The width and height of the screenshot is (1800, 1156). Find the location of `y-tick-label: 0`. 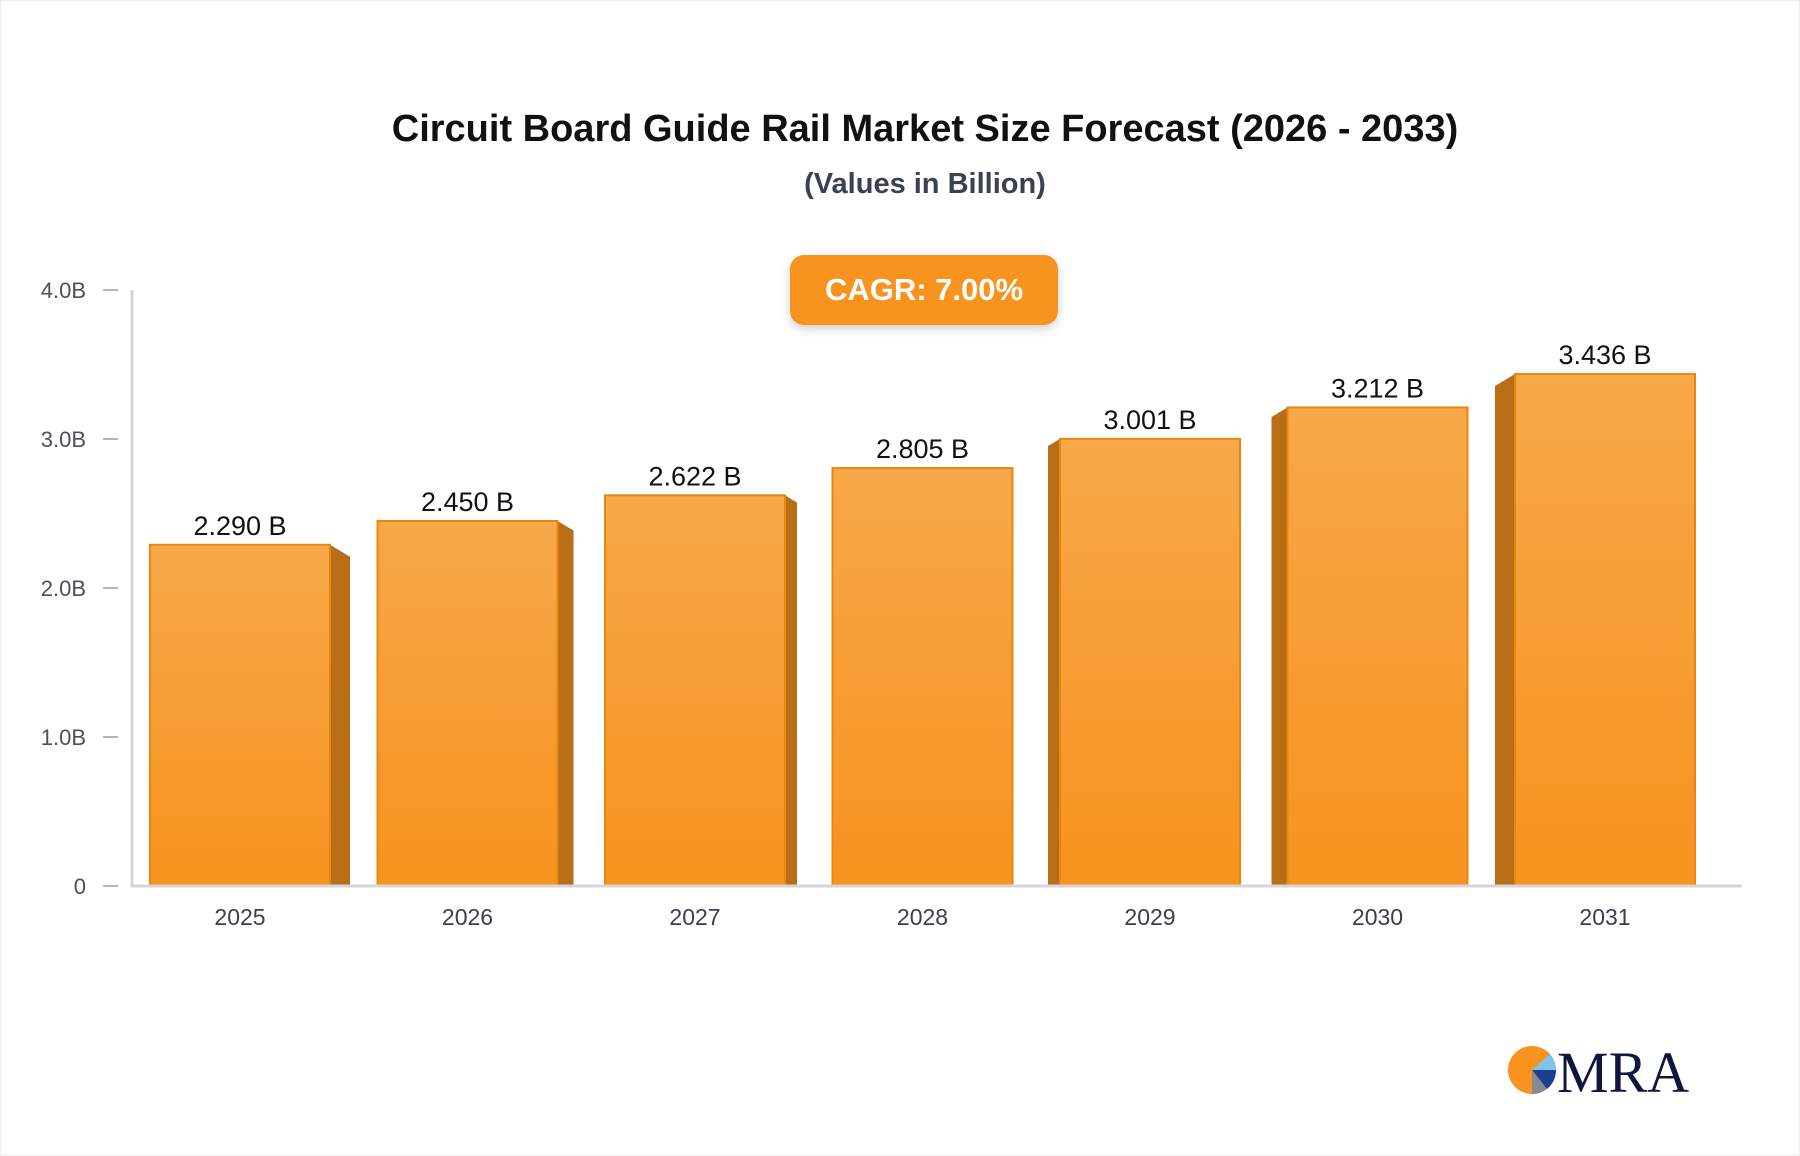

y-tick-label: 0 is located at coordinates (80, 886).